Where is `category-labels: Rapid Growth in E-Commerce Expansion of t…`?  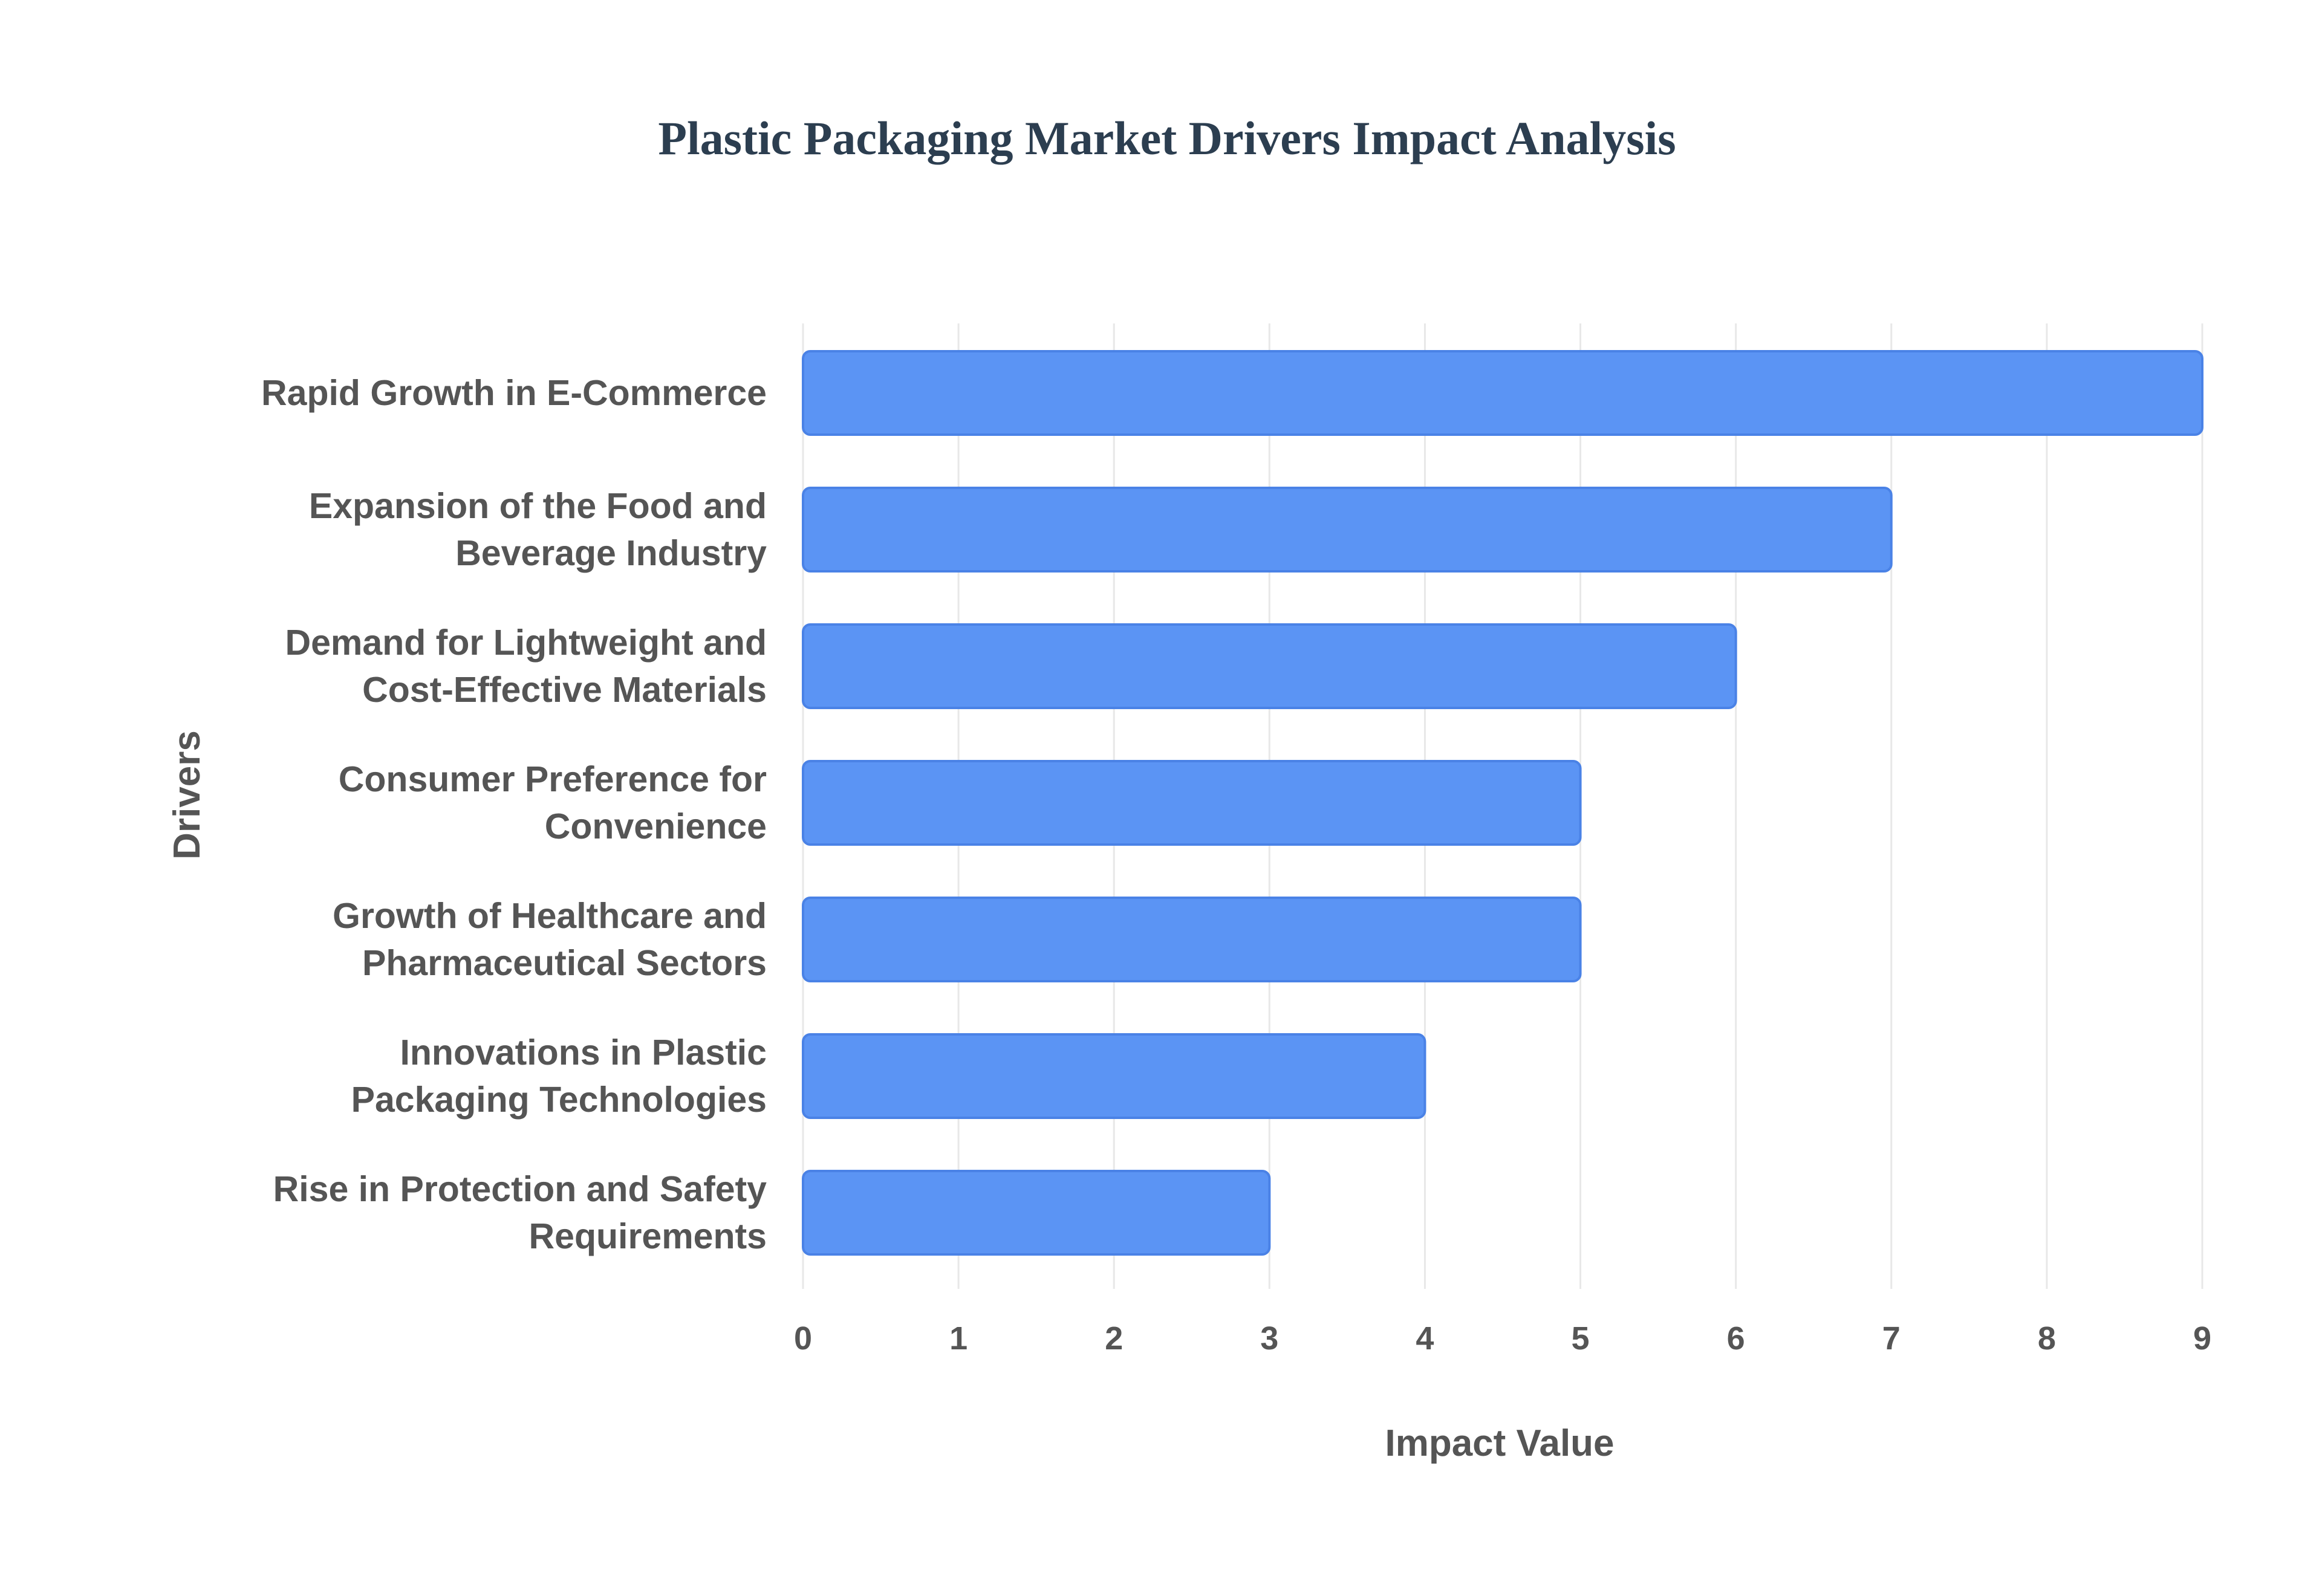 category-labels: Rapid Growth in E-Commerce Expansion of t… is located at coordinates (514, 814).